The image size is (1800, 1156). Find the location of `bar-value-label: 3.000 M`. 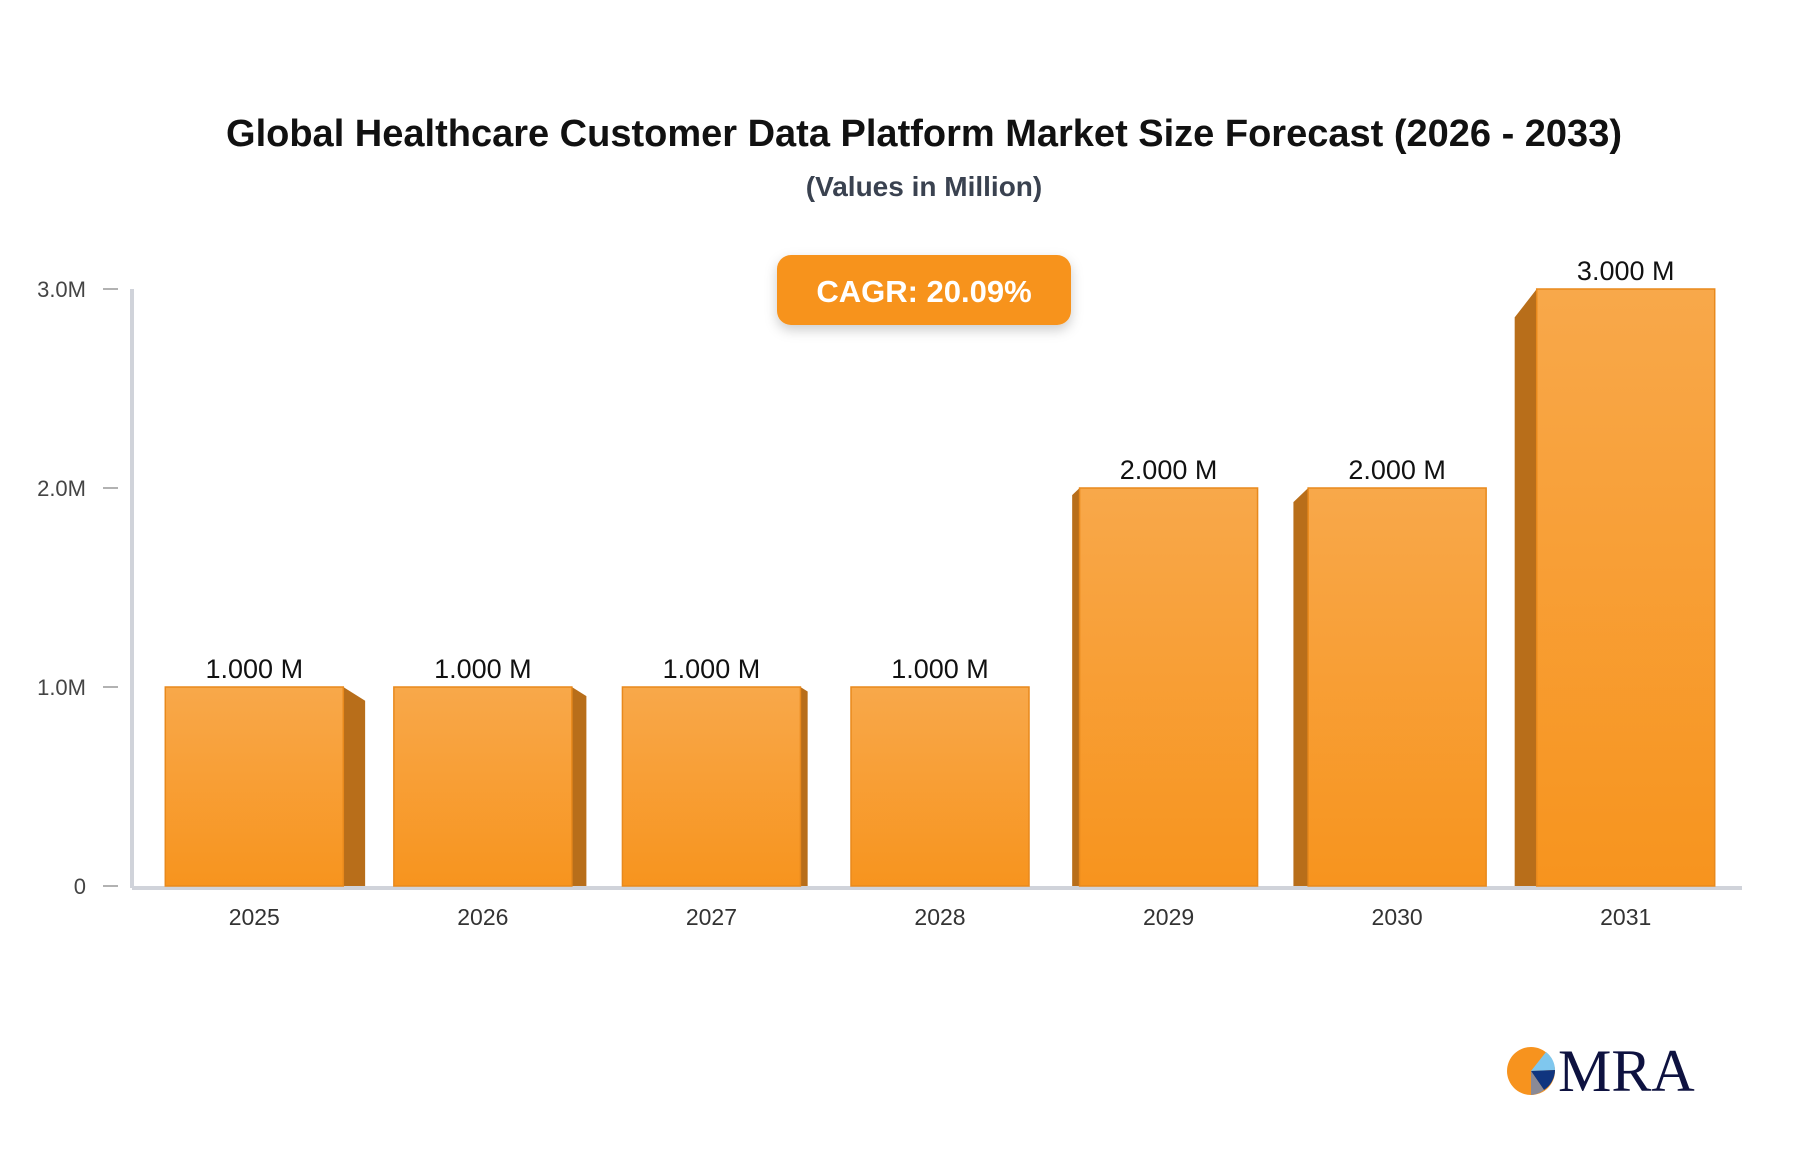

bar-value-label: 3.000 M is located at coordinates (1626, 271).